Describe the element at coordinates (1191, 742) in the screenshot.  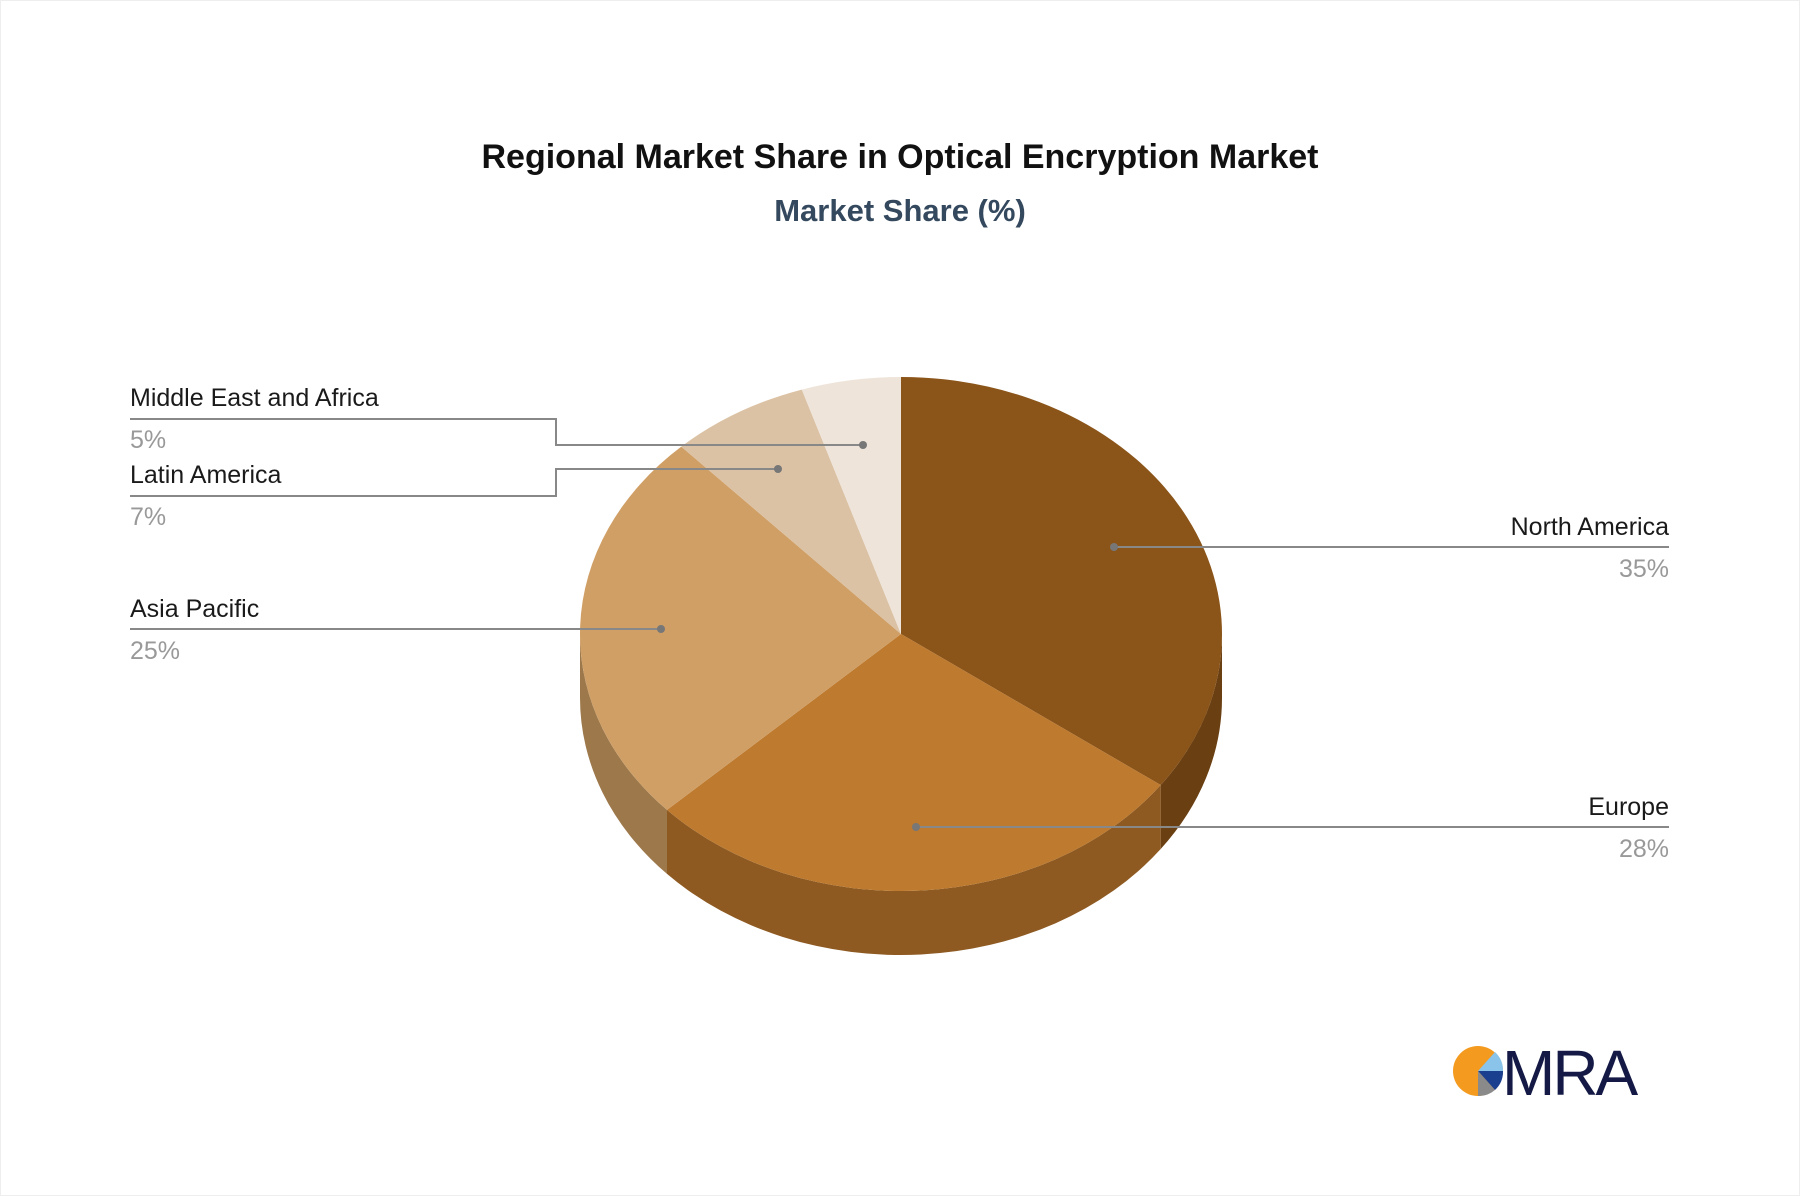
I see `slice-side-north-america` at that location.